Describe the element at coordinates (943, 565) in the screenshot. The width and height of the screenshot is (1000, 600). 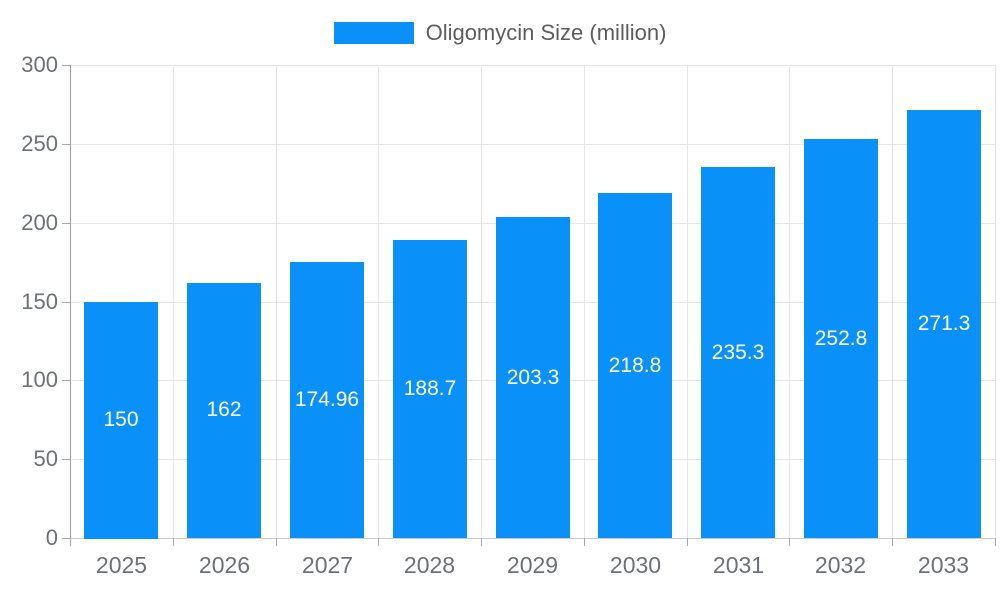
I see `x-axis-tick-label: 2033` at that location.